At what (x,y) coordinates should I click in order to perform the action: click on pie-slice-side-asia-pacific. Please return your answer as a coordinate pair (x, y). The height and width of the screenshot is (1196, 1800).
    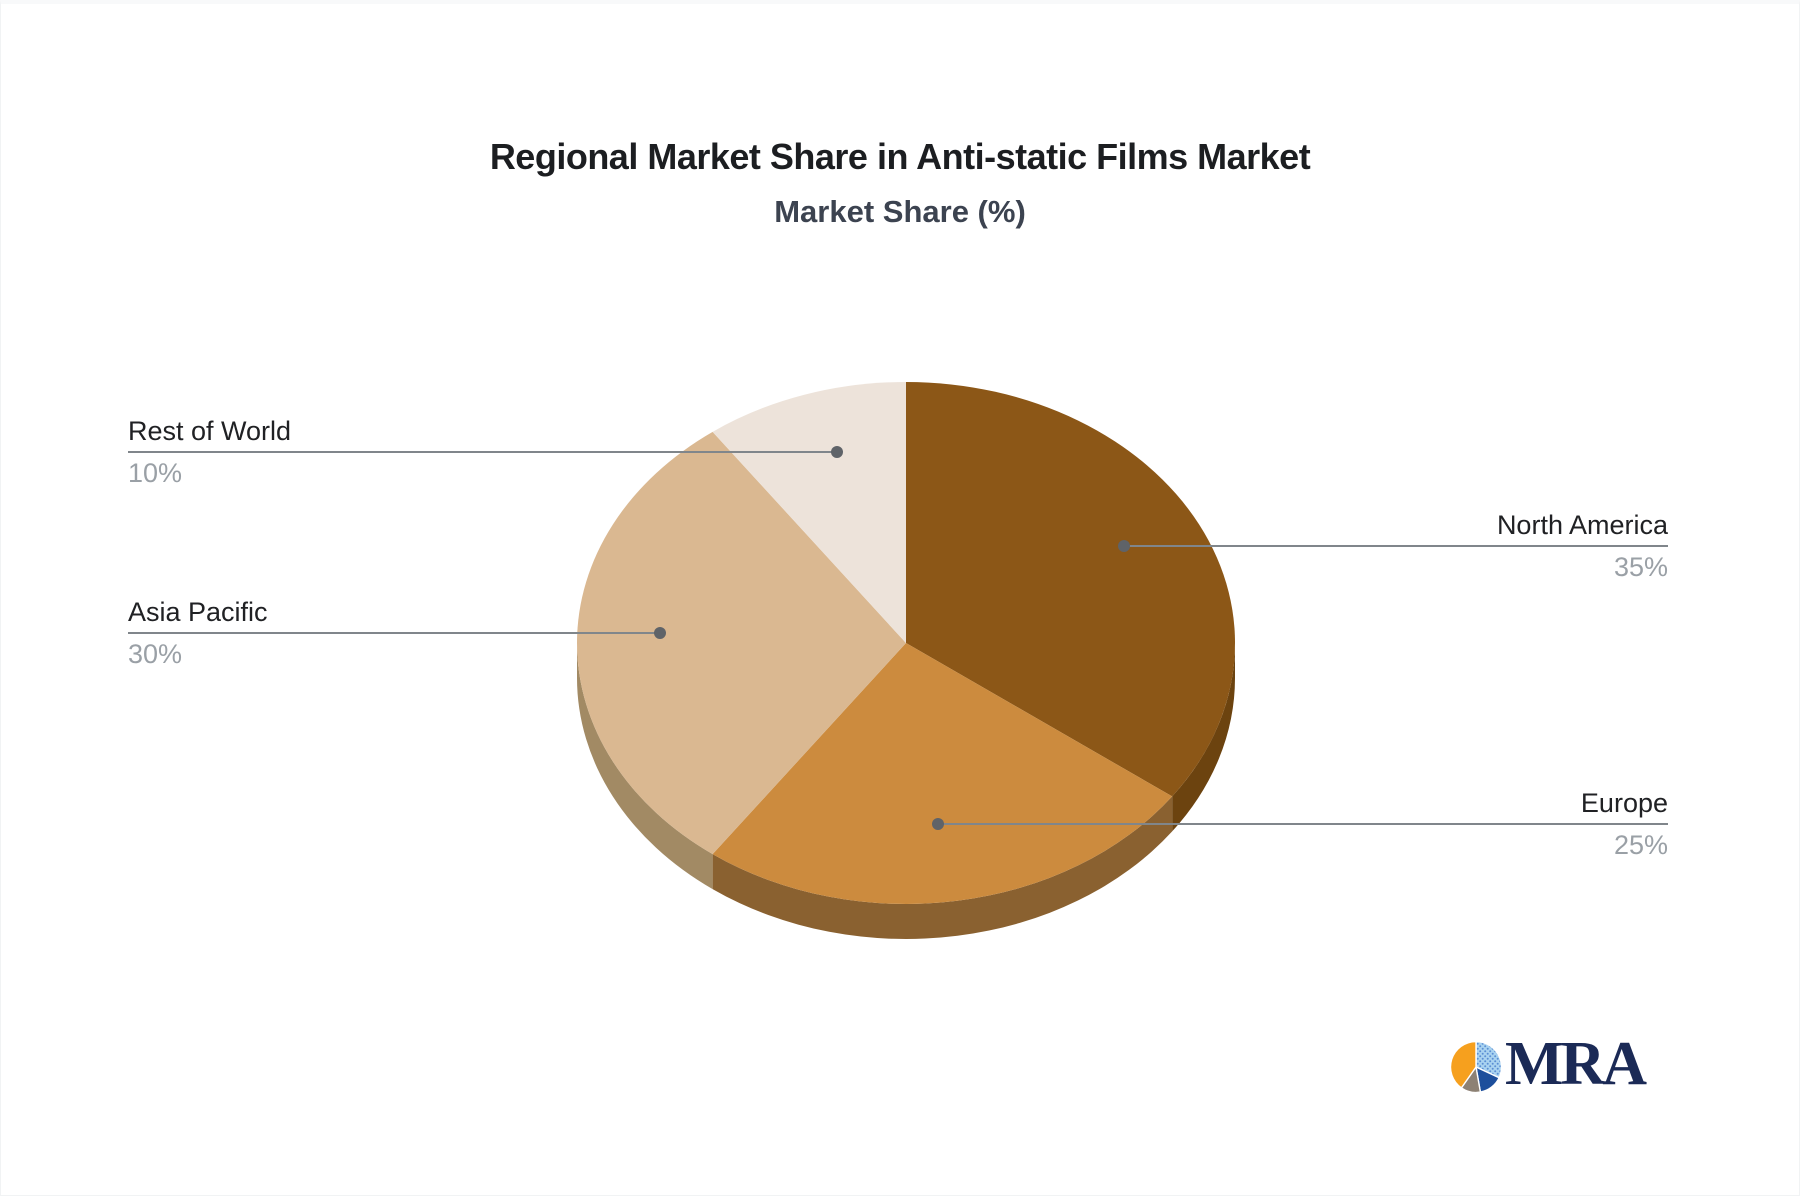
    Looking at the image, I should click on (645, 766).